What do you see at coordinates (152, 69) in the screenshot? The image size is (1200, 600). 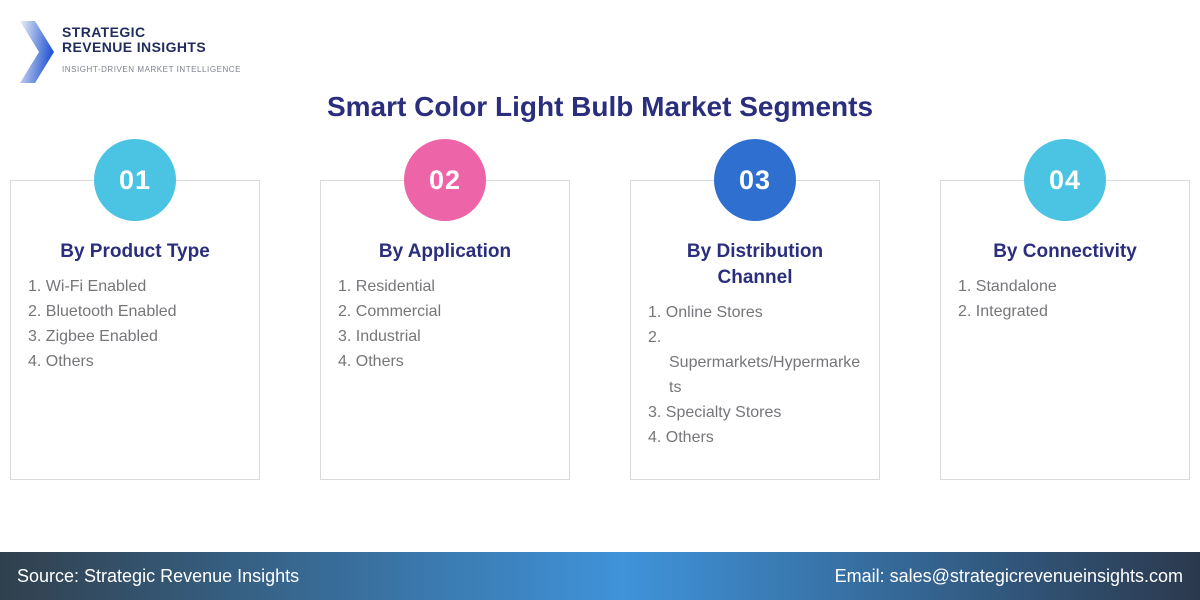 I see `brand-tagline: INSIGHT-DRIVEN MARKET INTELLIGENCE` at bounding box center [152, 69].